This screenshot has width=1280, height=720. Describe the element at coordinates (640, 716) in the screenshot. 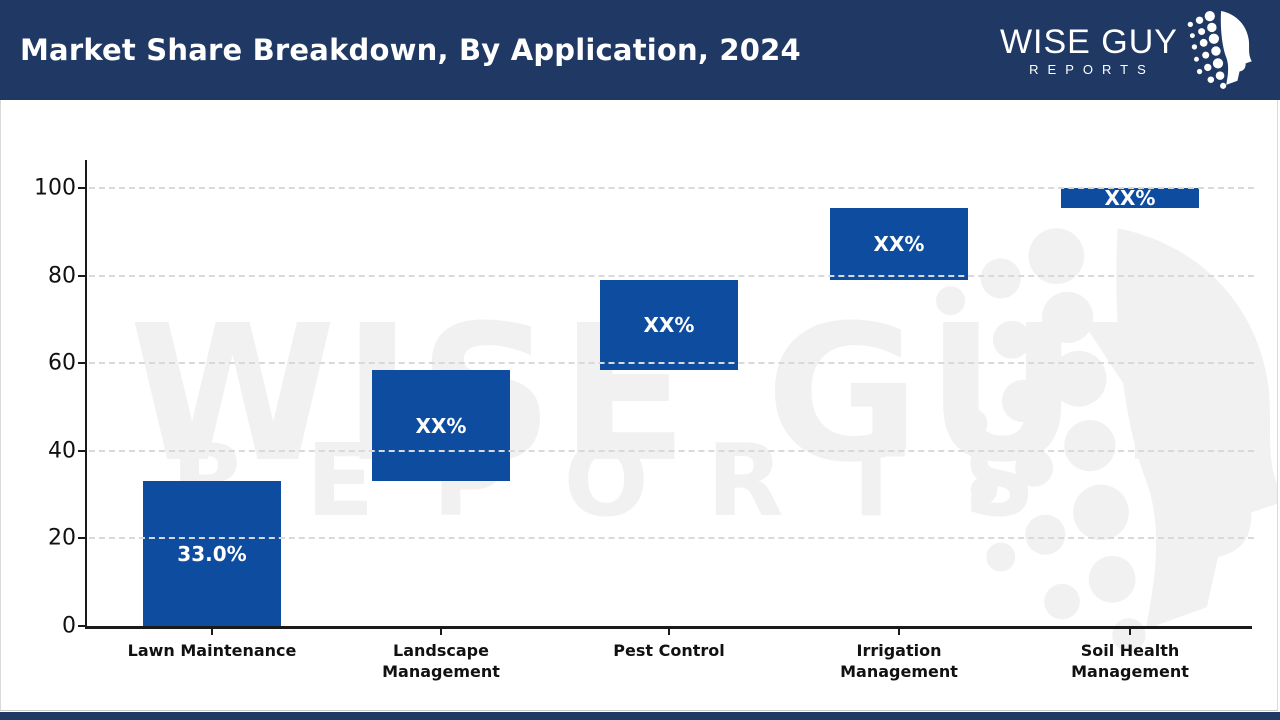

I see `footer-bar` at that location.